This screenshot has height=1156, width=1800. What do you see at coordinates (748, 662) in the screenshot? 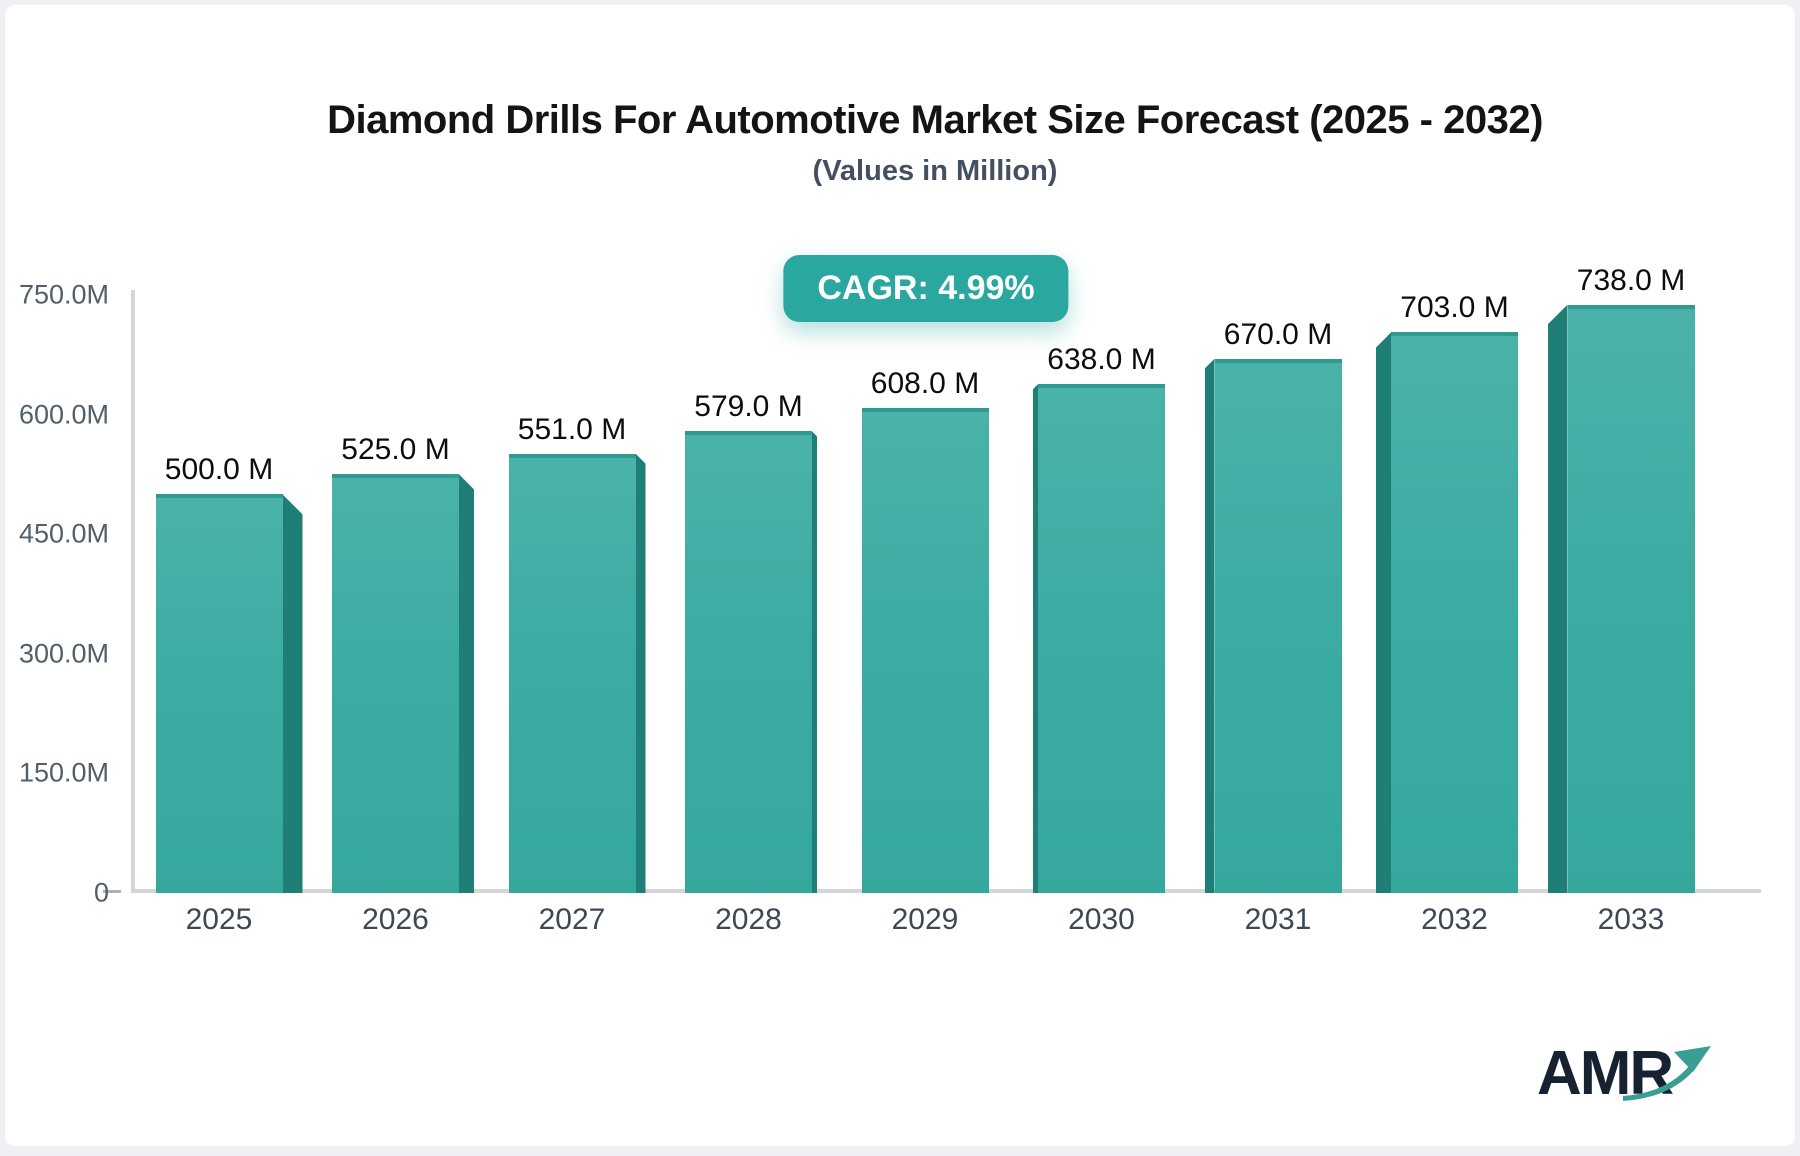
I see `bar-2028` at bounding box center [748, 662].